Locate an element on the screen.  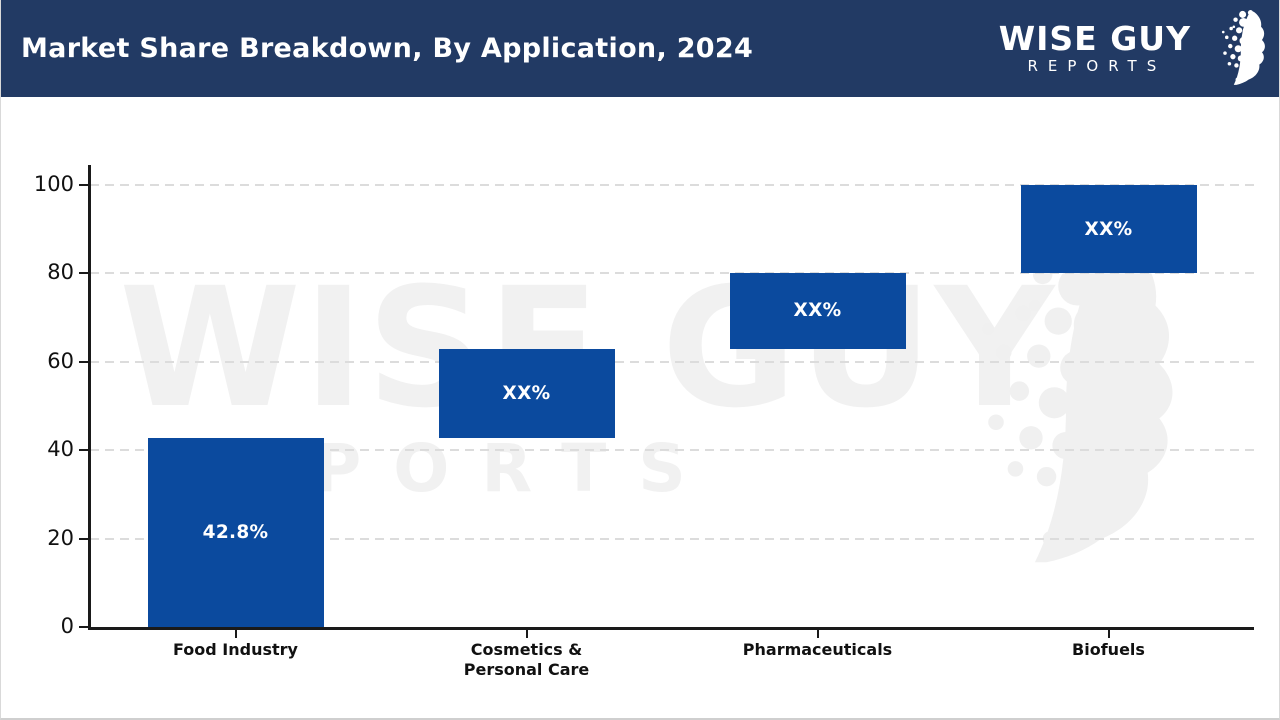
x-category-label: Pharmaceuticals is located at coordinates (817, 649).